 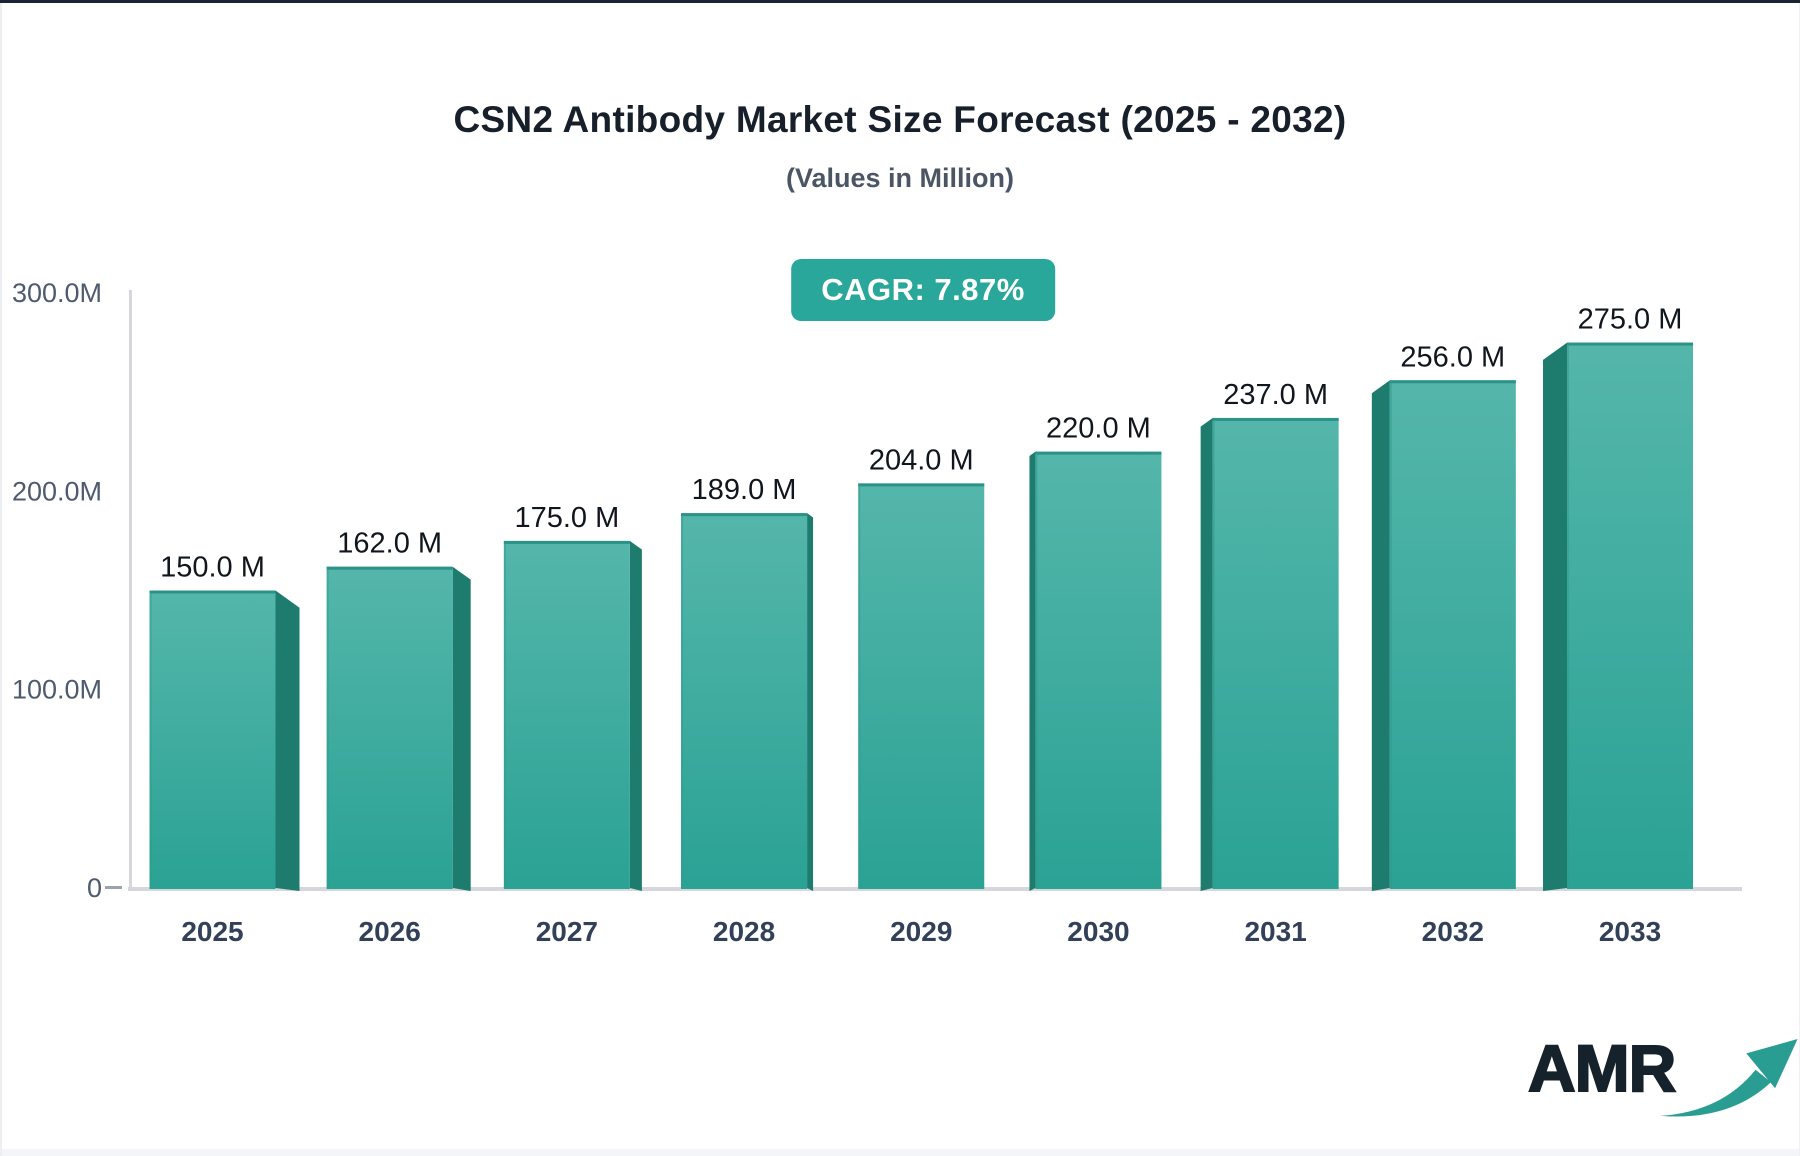 I want to click on value-label: 204.0 M, so click(x=921, y=460).